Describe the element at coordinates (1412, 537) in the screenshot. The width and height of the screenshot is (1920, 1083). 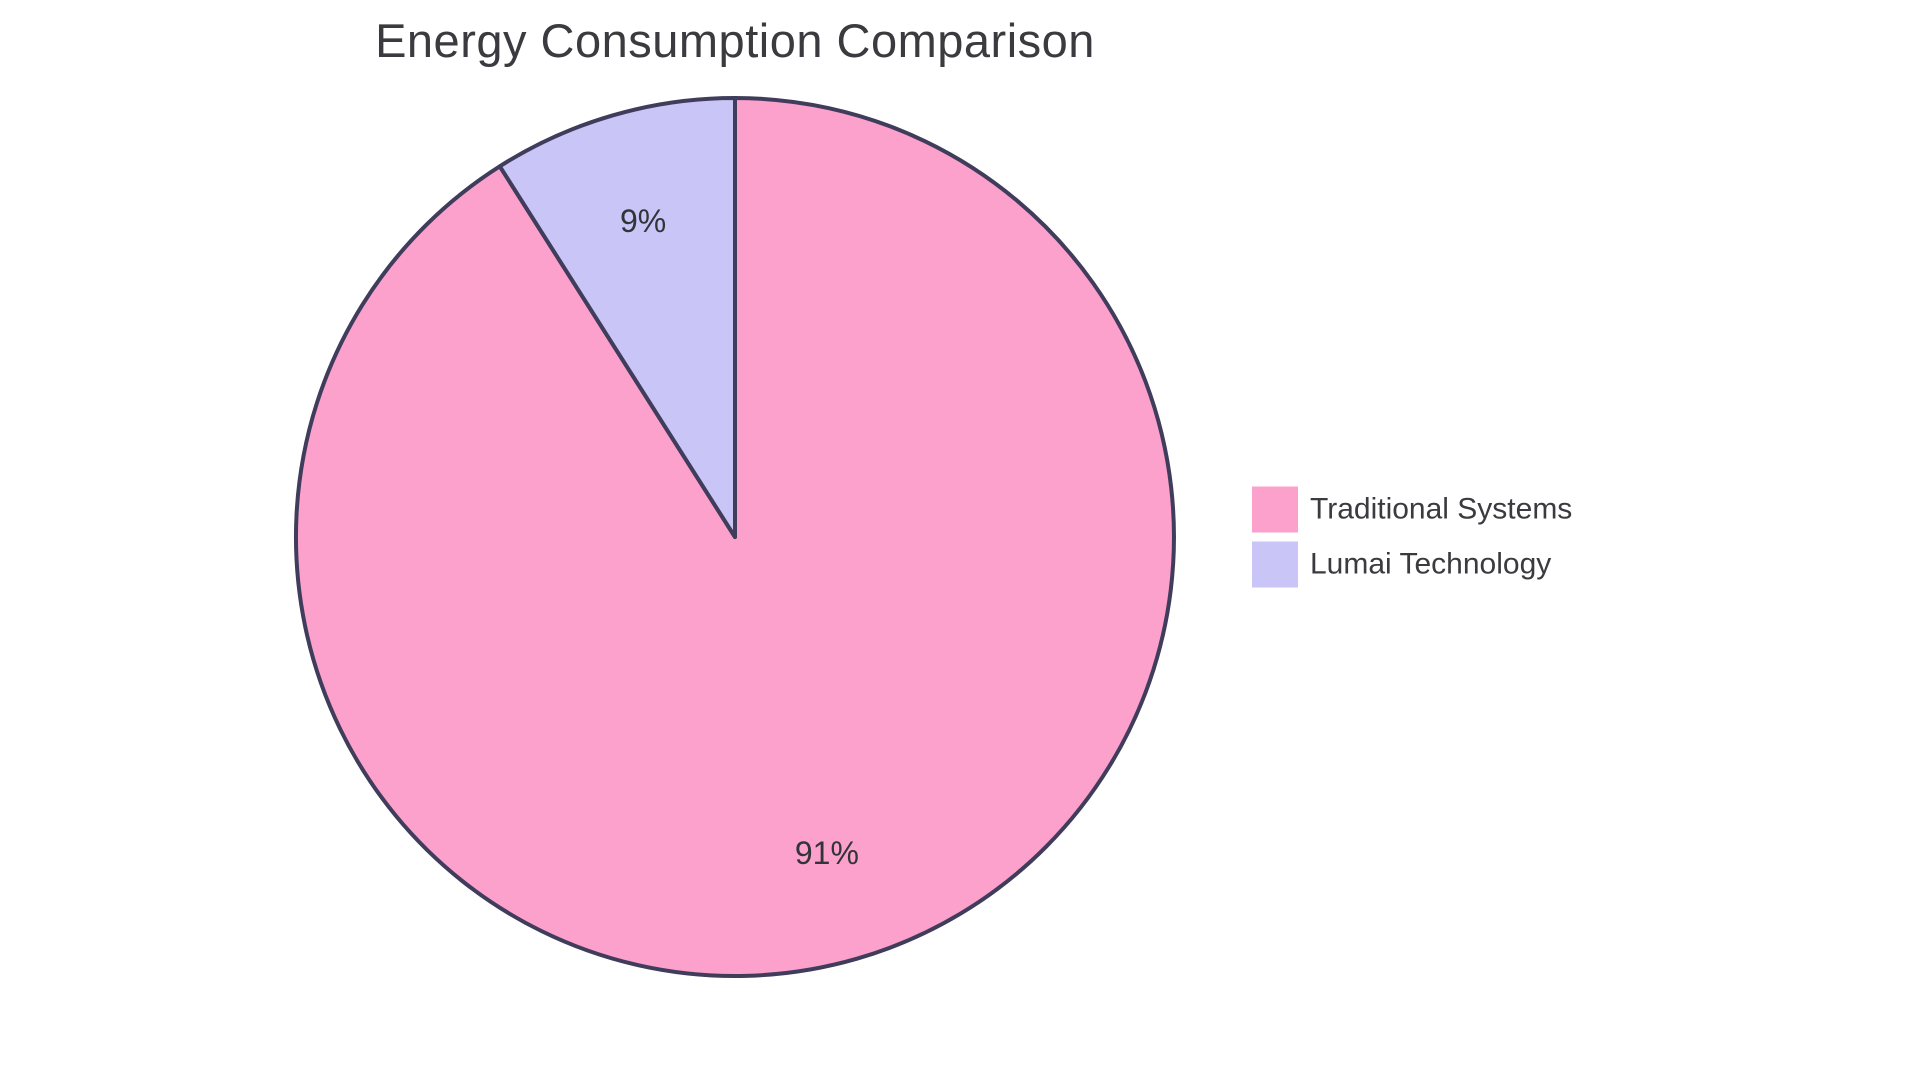
I see `legend: Traditional Systems Lumai Technology` at that location.